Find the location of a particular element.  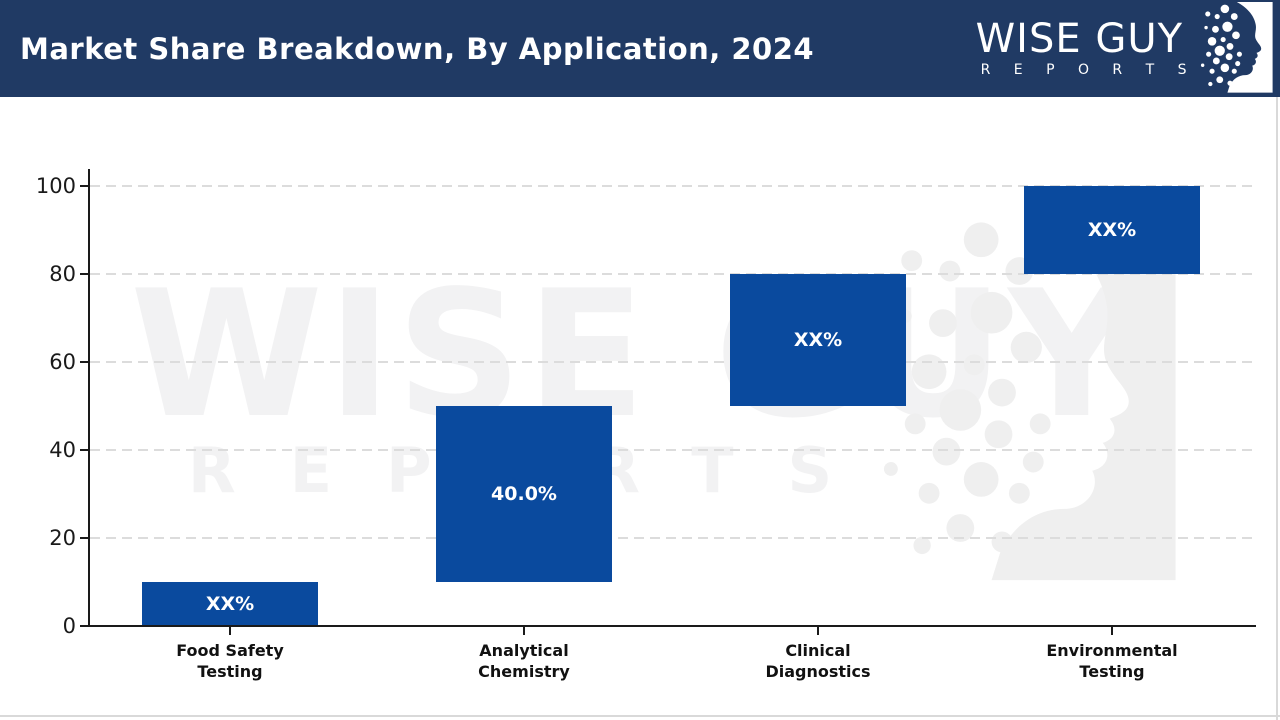

x-tick-label-2: Clinical Diagnostics is located at coordinates (818, 661).